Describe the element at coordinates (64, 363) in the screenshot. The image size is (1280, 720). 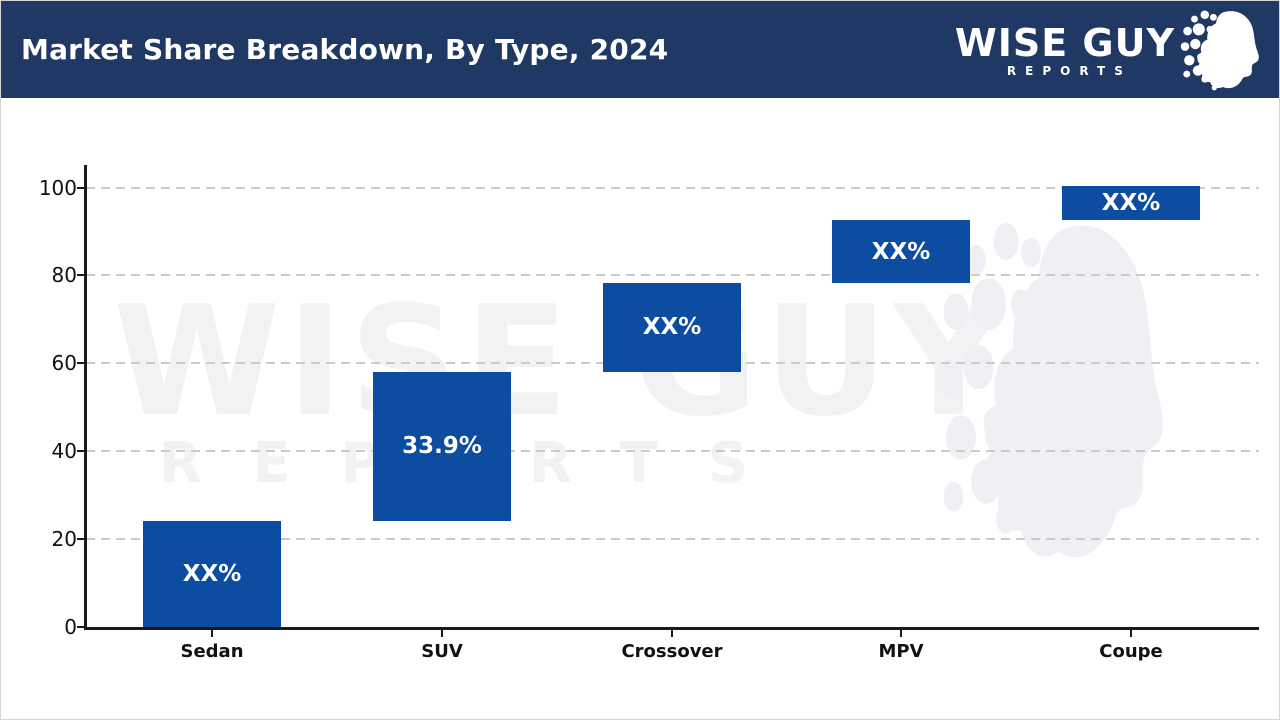
I see `y-tick-label-60: 60` at that location.